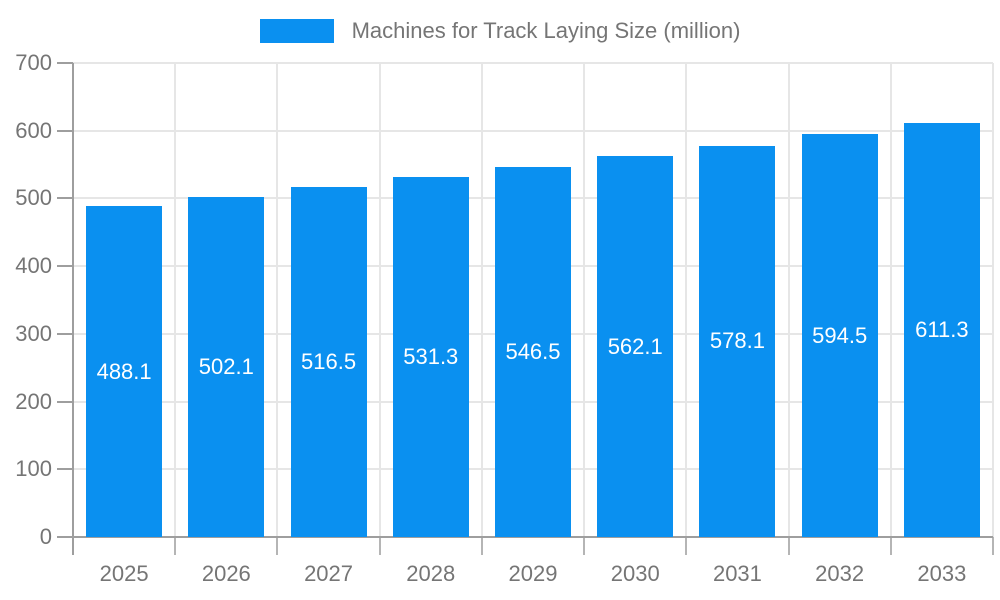 The image size is (1000, 600). Describe the element at coordinates (33, 62) in the screenshot. I see `y-axis-label: 700` at that location.